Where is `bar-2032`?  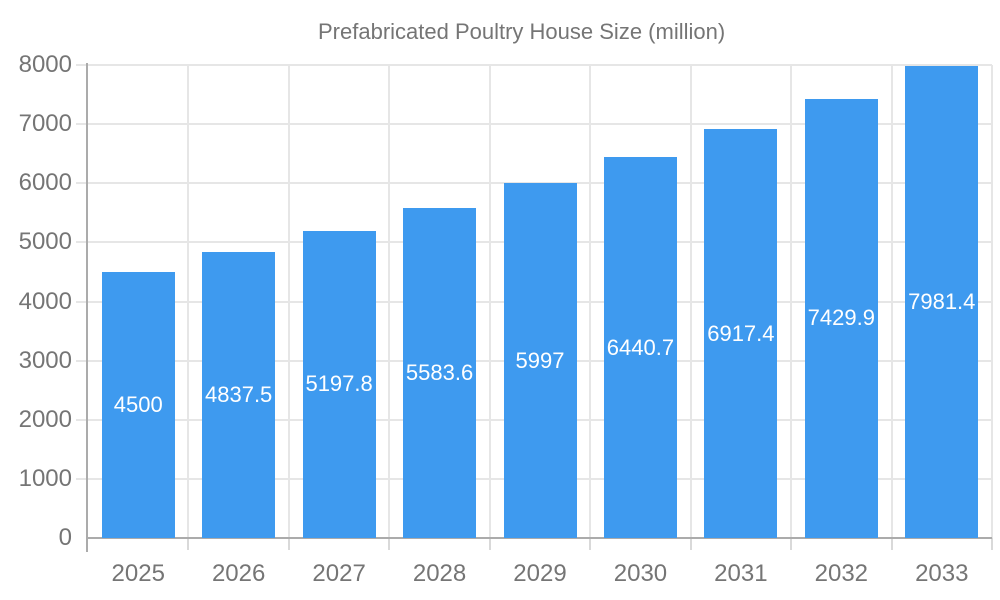
bar-2032 is located at coordinates (841, 318).